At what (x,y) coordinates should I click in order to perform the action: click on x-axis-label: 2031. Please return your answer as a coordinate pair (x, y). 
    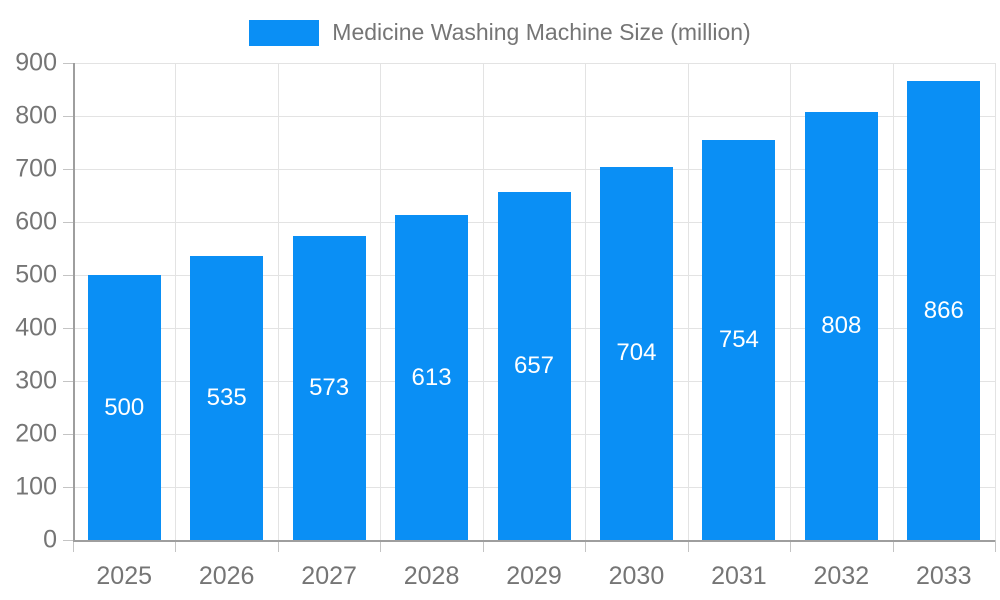
    Looking at the image, I should click on (739, 576).